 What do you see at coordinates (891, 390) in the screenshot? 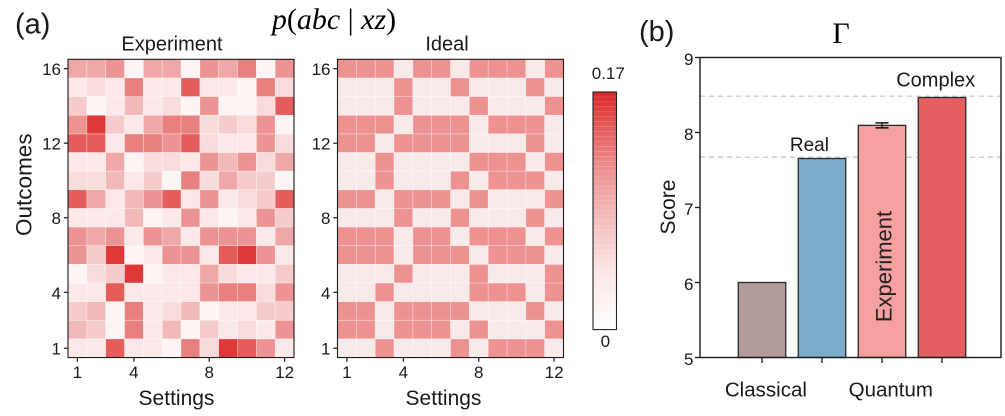
I see `svg-text: Quantum` at bounding box center [891, 390].